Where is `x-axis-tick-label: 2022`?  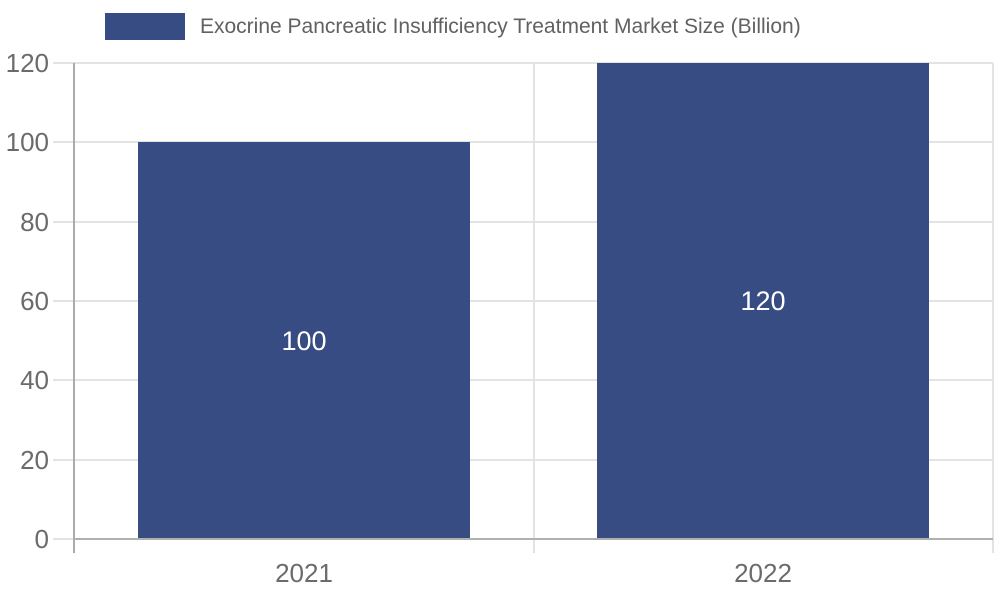 x-axis-tick-label: 2022 is located at coordinates (763, 573).